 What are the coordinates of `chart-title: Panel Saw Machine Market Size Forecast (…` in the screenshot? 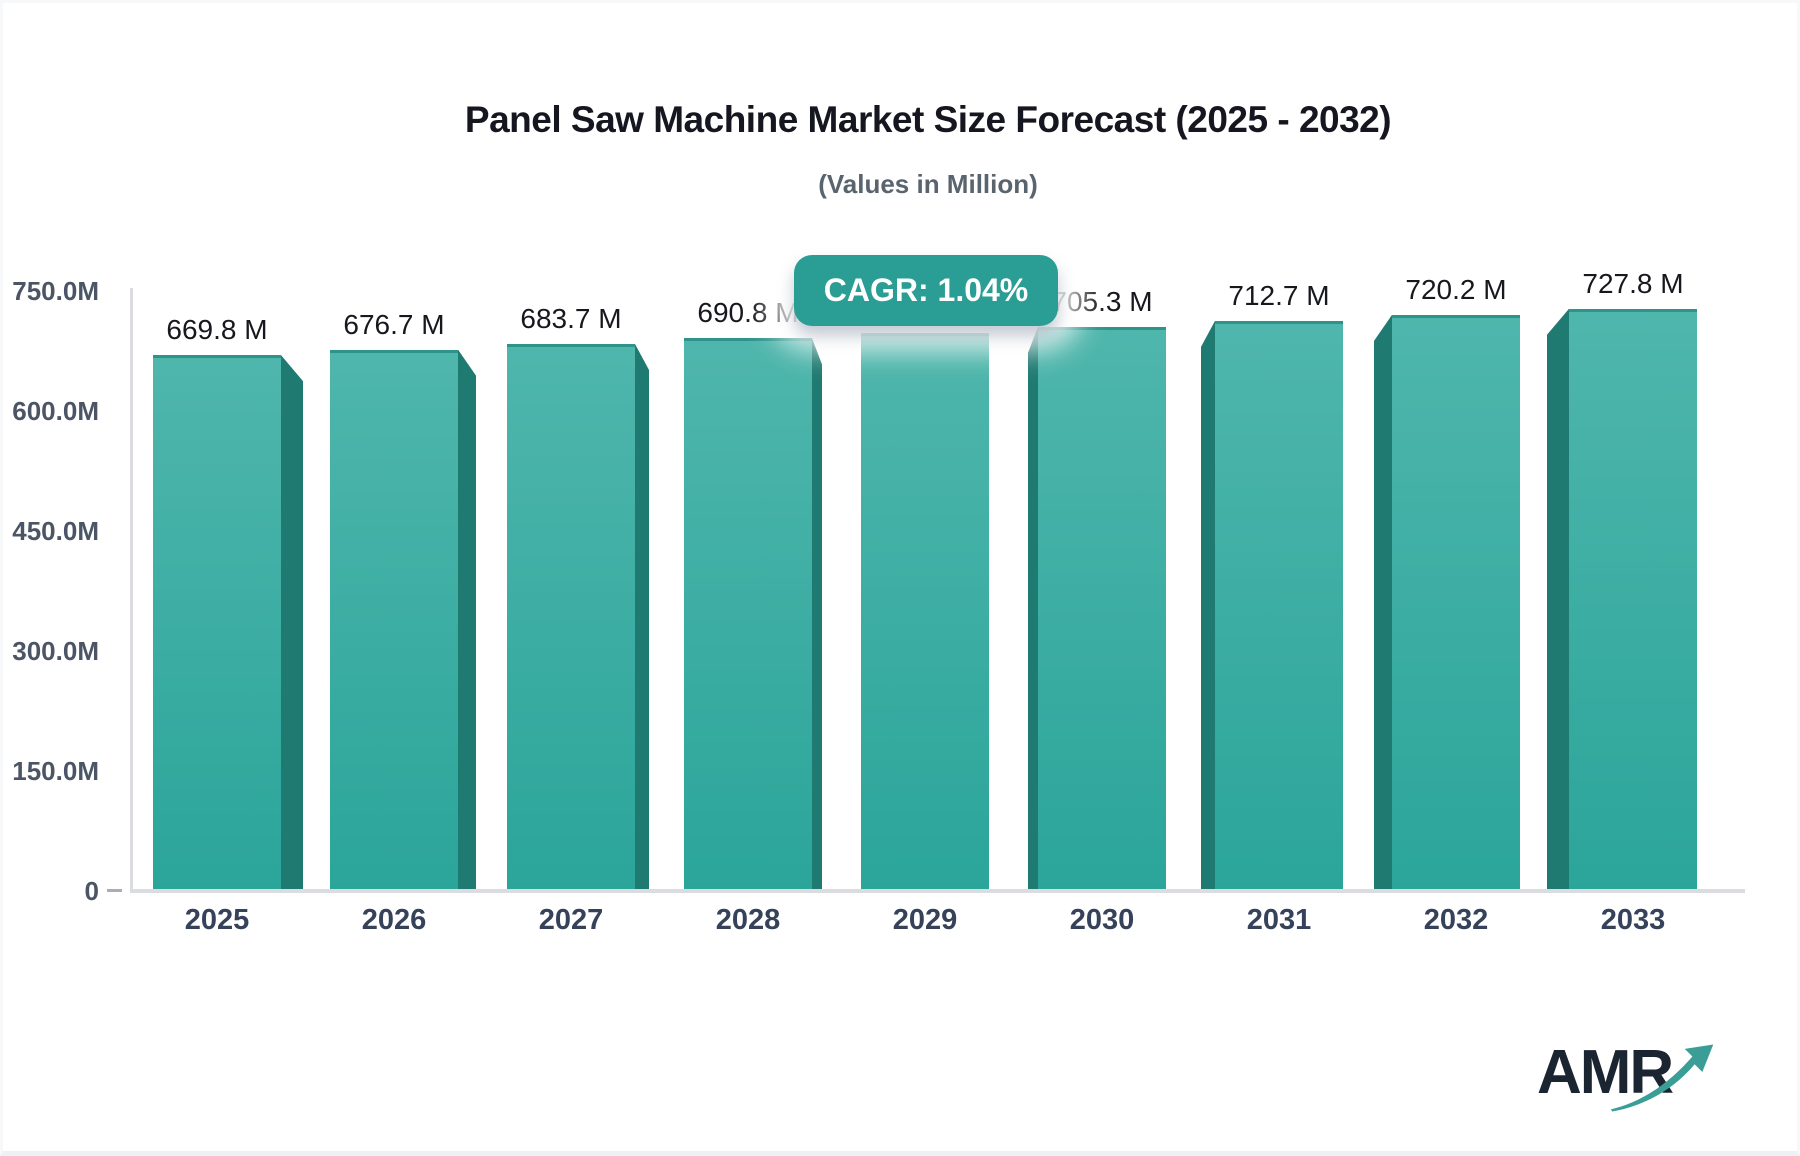 It's located at (928, 119).